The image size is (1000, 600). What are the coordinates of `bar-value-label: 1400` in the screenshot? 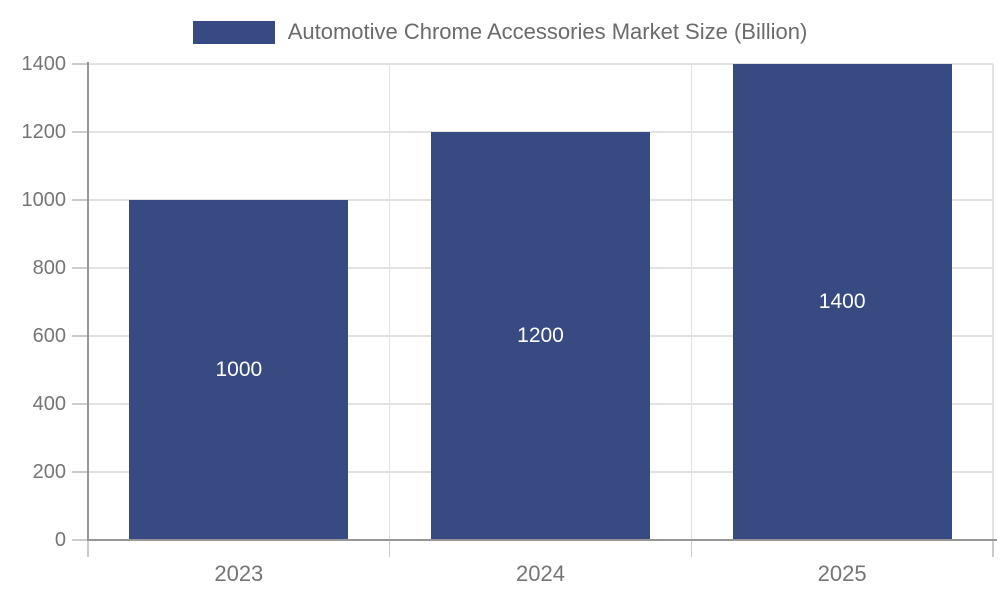 It's located at (842, 301).